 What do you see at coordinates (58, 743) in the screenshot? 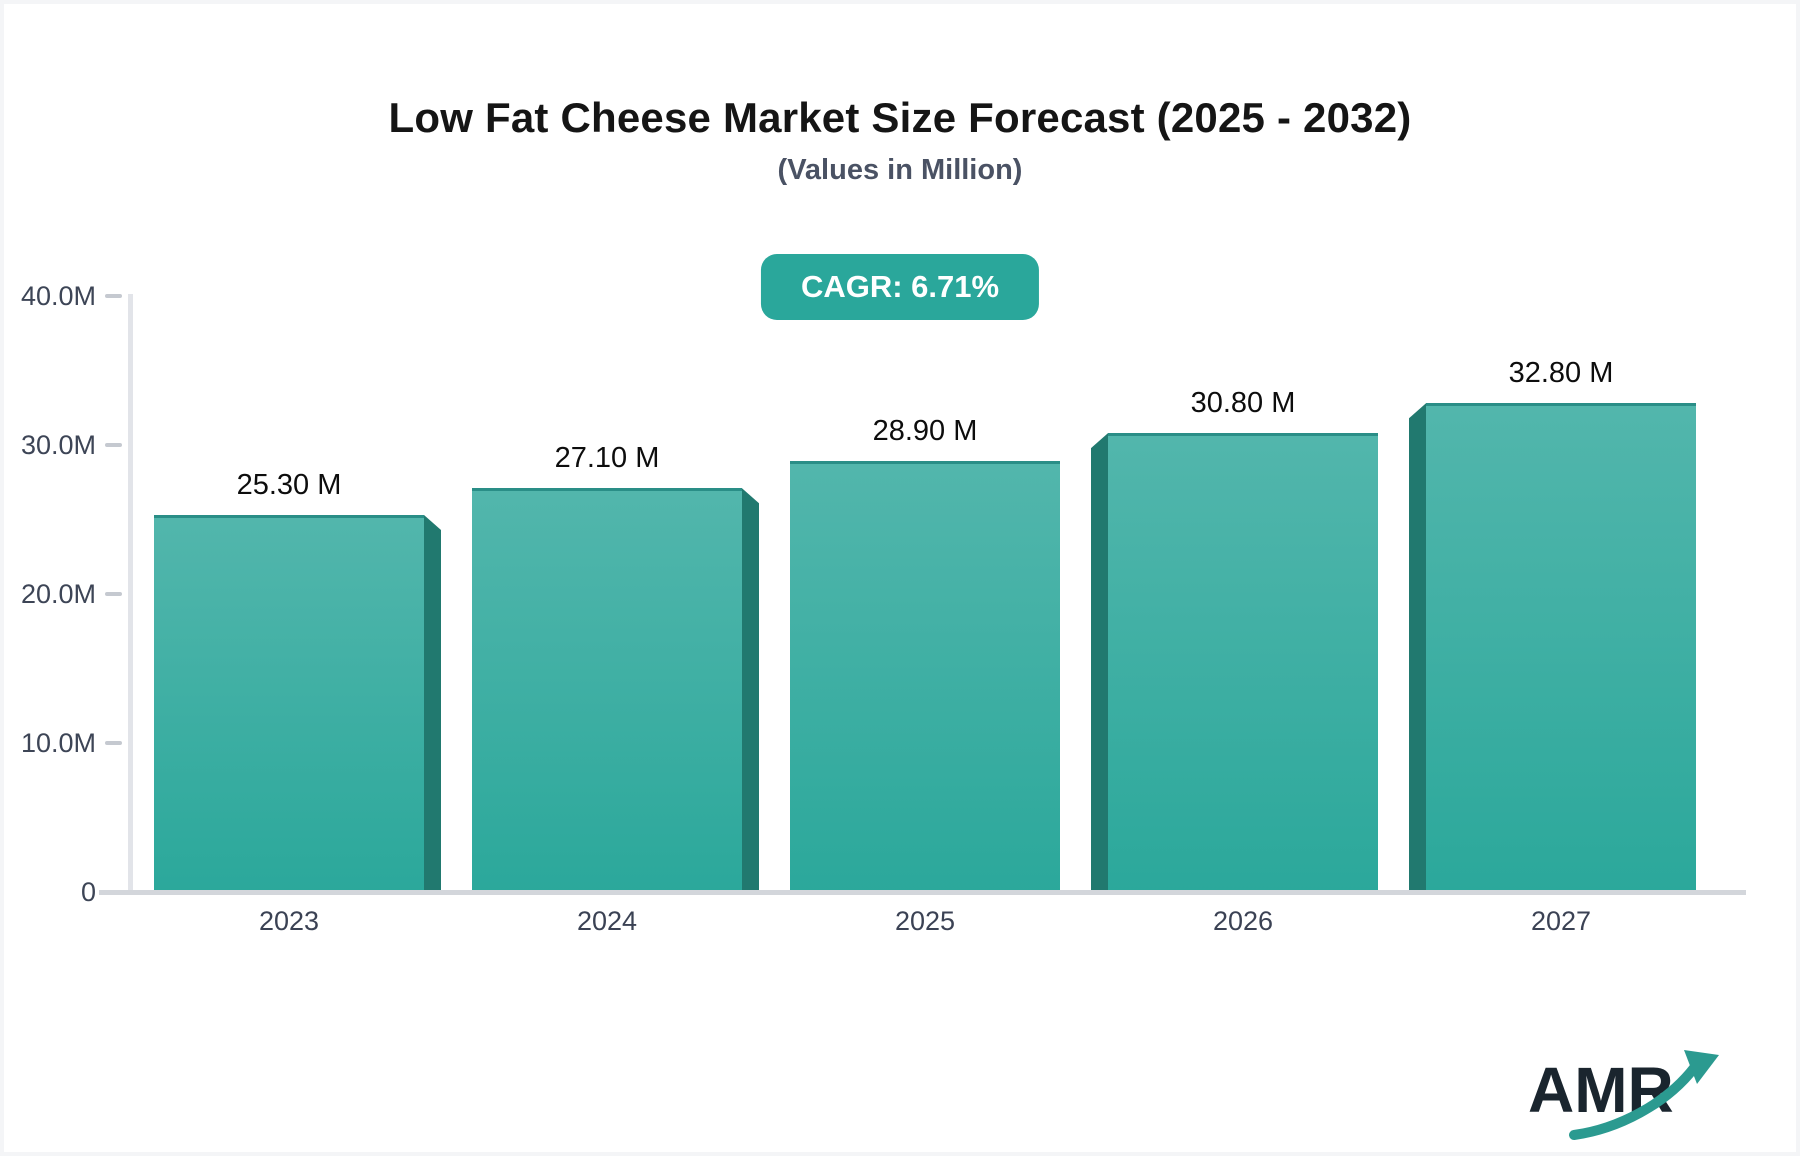
I see `y-axis-tick-label: 10.0M` at bounding box center [58, 743].